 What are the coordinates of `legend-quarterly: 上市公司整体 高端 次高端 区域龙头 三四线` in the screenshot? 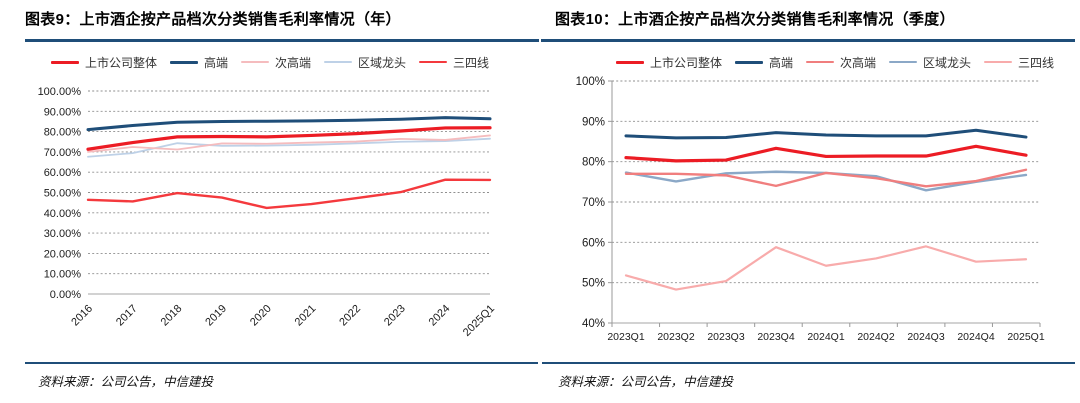 It's located at (835, 62).